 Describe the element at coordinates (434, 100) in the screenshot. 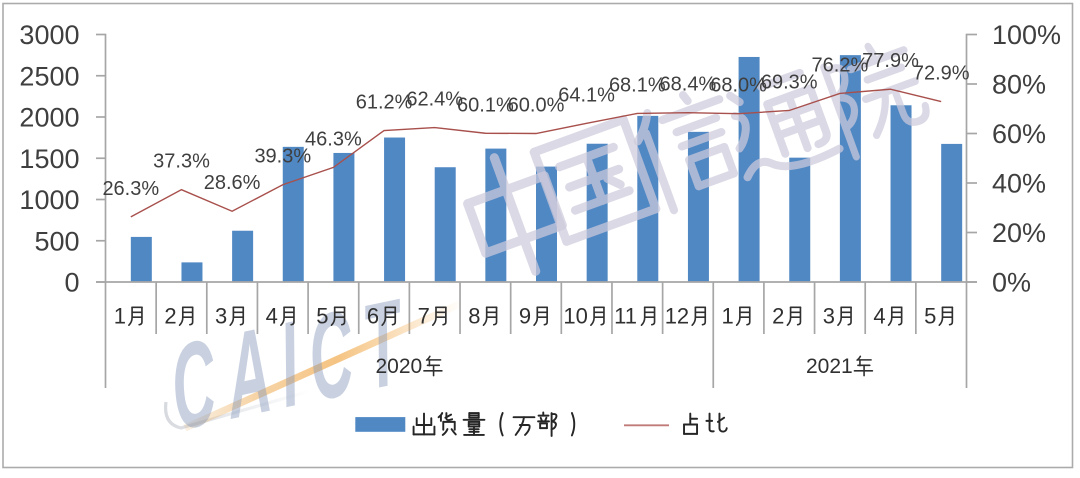

I see `svg-text: 62.4%` at that location.